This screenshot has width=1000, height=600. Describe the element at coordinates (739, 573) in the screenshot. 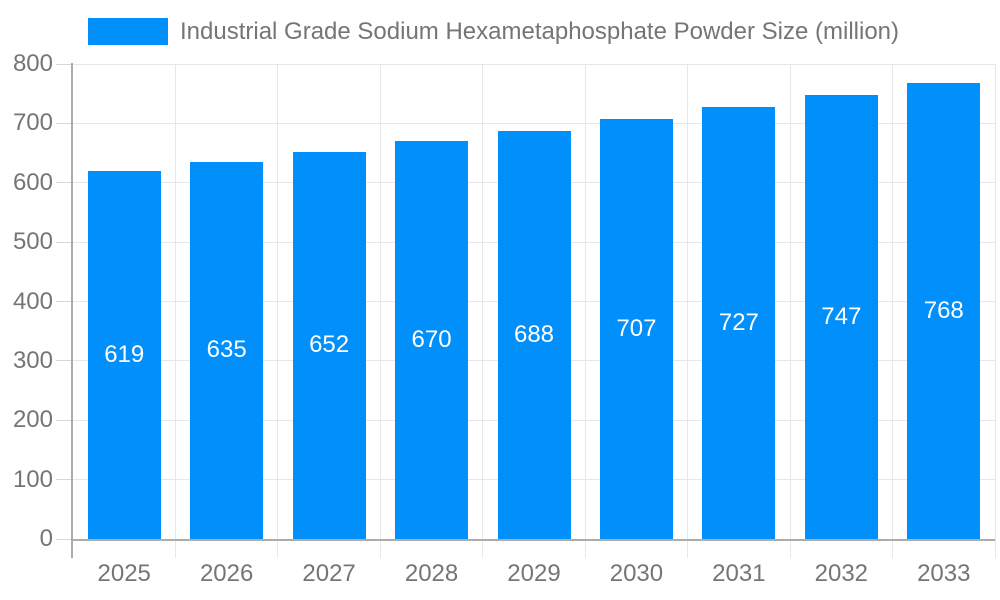

I see `x-axis-tick-label: 2031` at that location.